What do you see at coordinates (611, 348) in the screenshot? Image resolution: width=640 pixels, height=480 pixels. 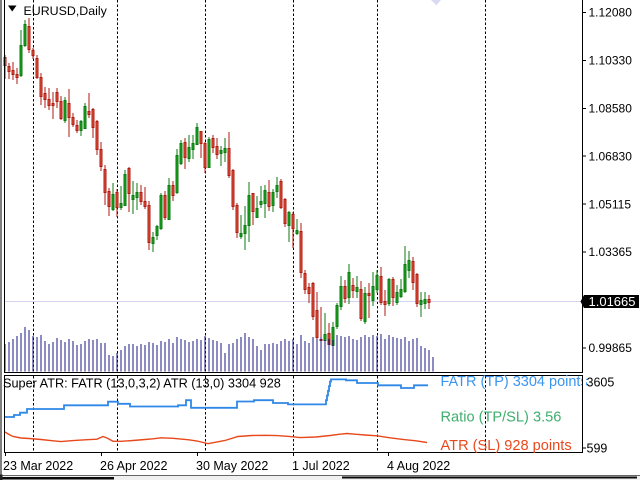 I see `svg-text: 0.99865` at bounding box center [611, 348].